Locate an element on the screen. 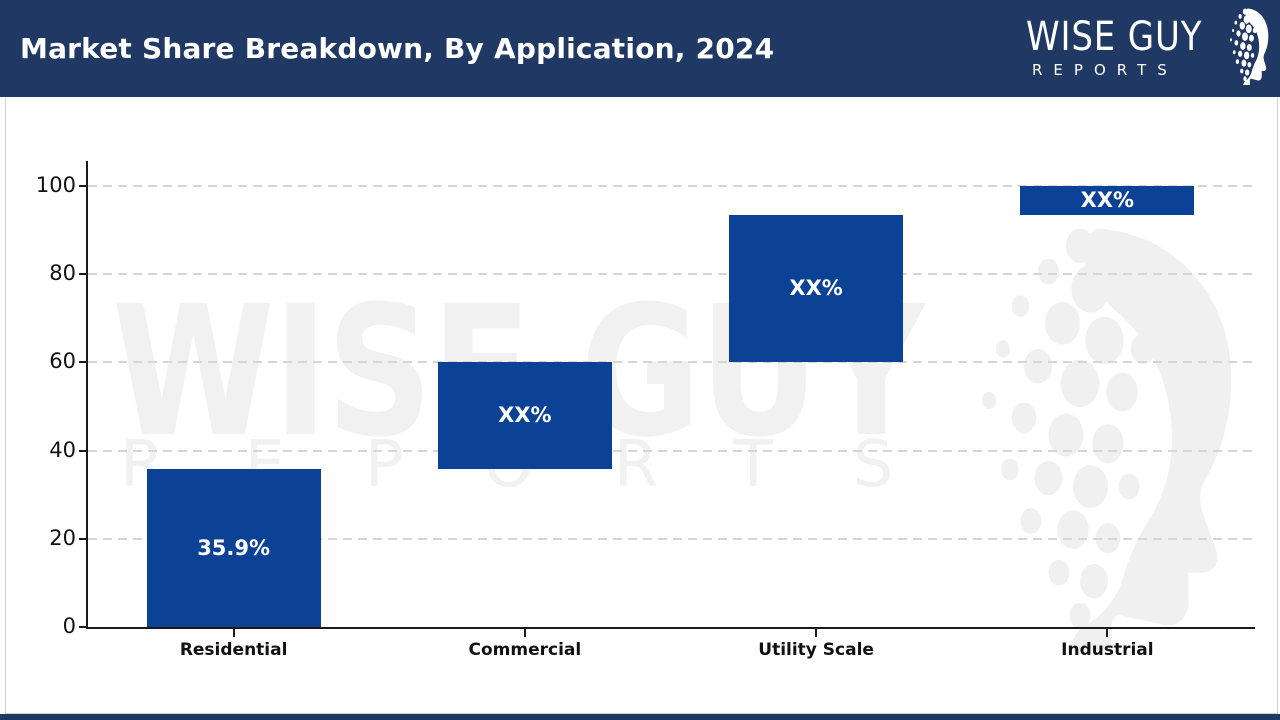 The image size is (1280, 720). x-axis-tick-label: Commercial is located at coordinates (525, 650).